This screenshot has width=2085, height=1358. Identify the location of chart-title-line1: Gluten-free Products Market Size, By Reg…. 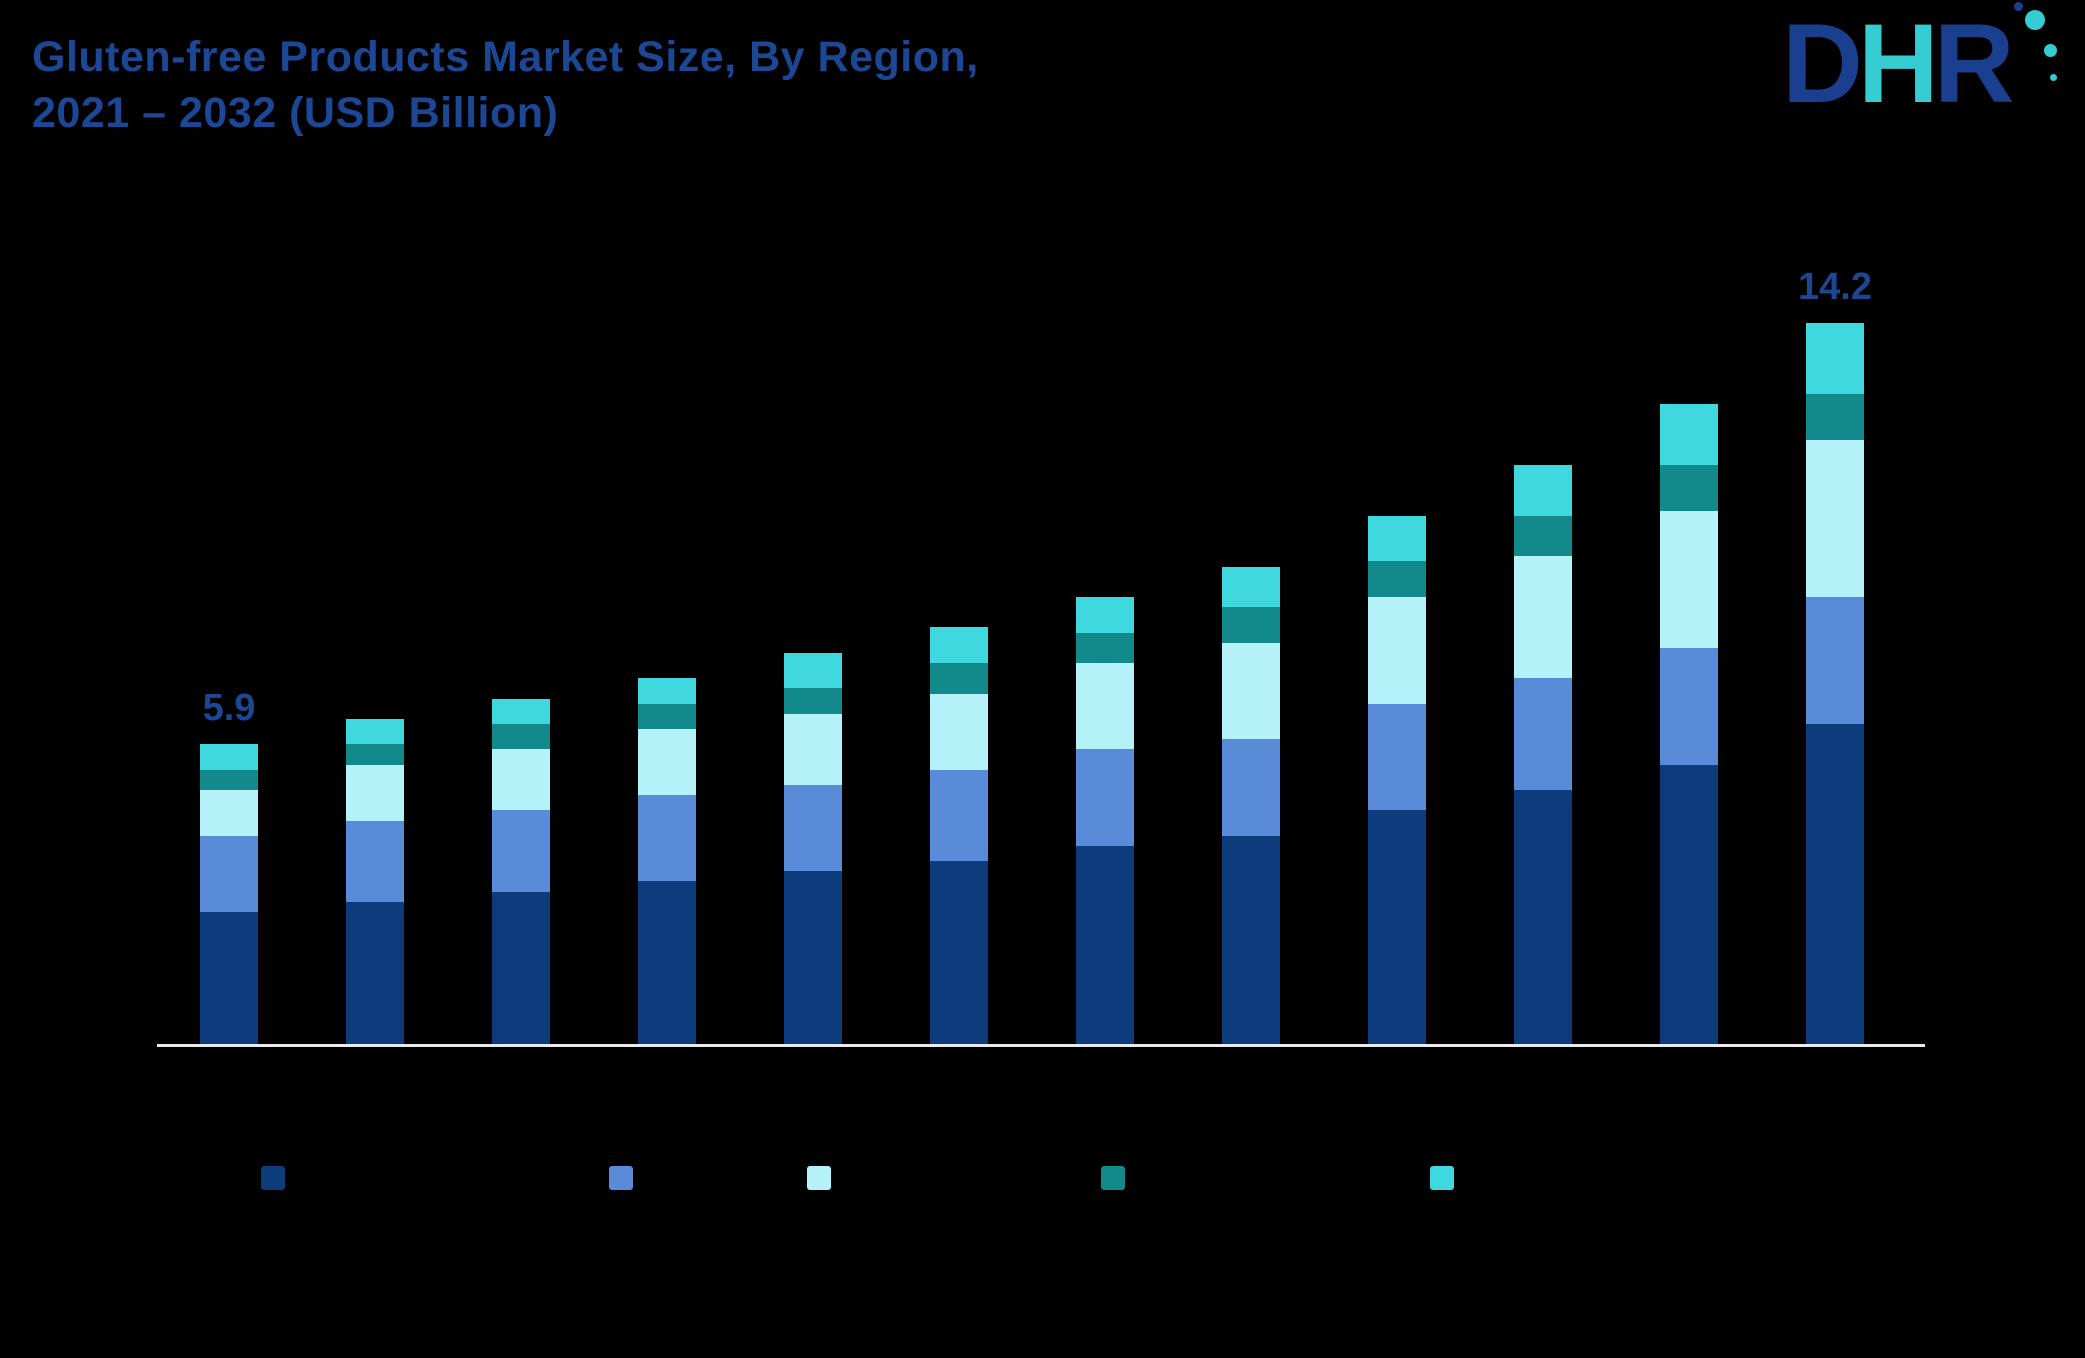
(505, 57).